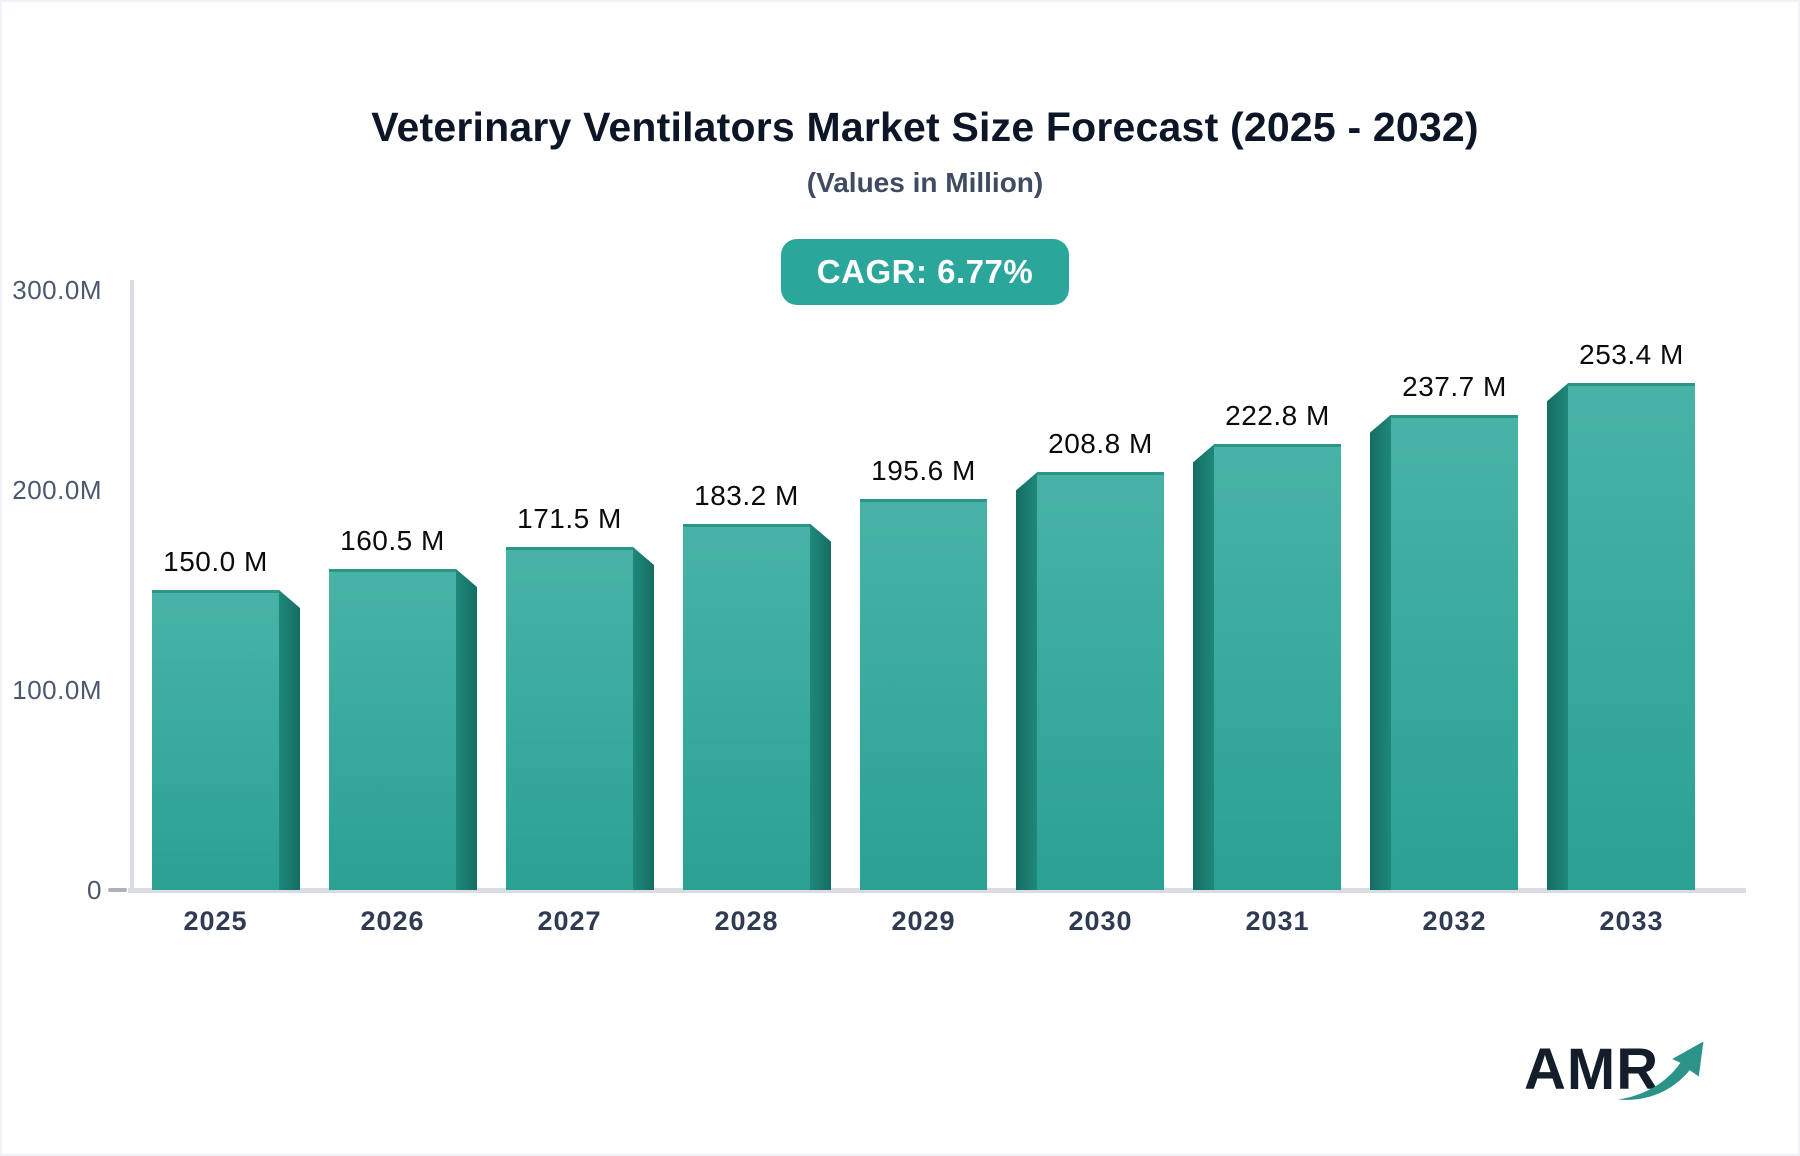 This screenshot has height=1156, width=1800. Describe the element at coordinates (746, 706) in the screenshot. I see `bar-2028` at that location.